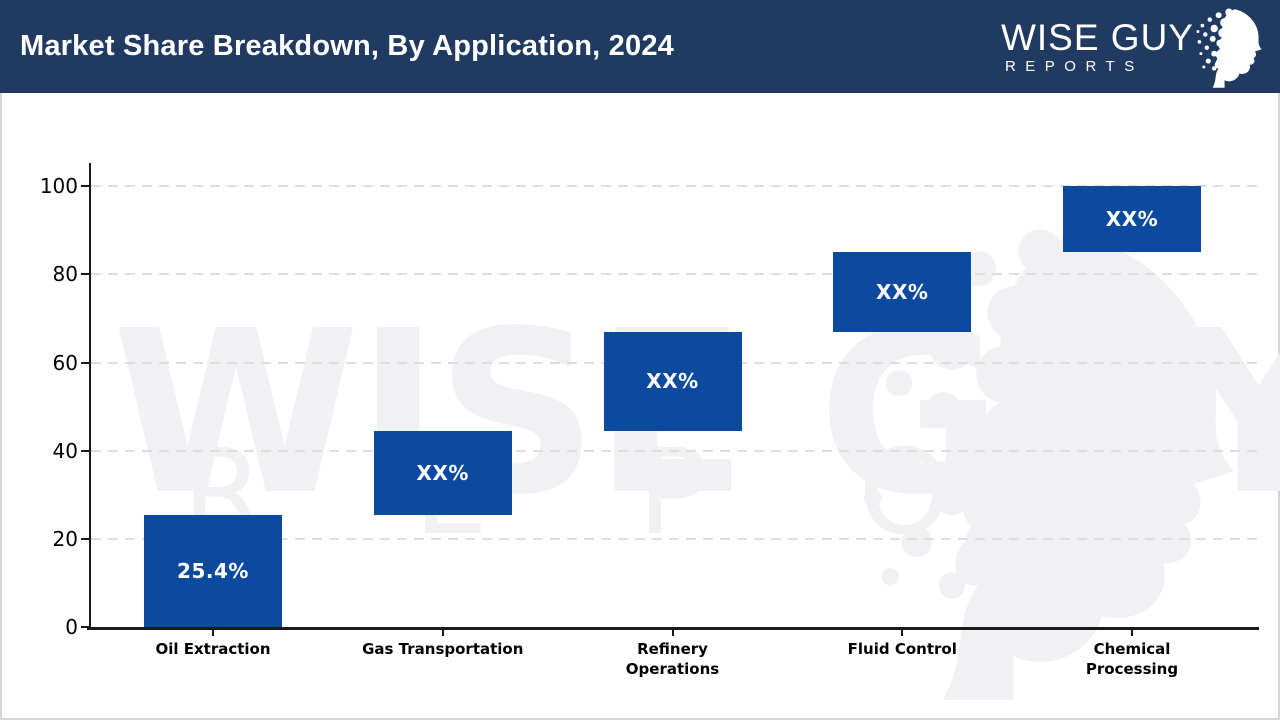 The width and height of the screenshot is (1280, 720). I want to click on bar: 25.4%, so click(213, 571).